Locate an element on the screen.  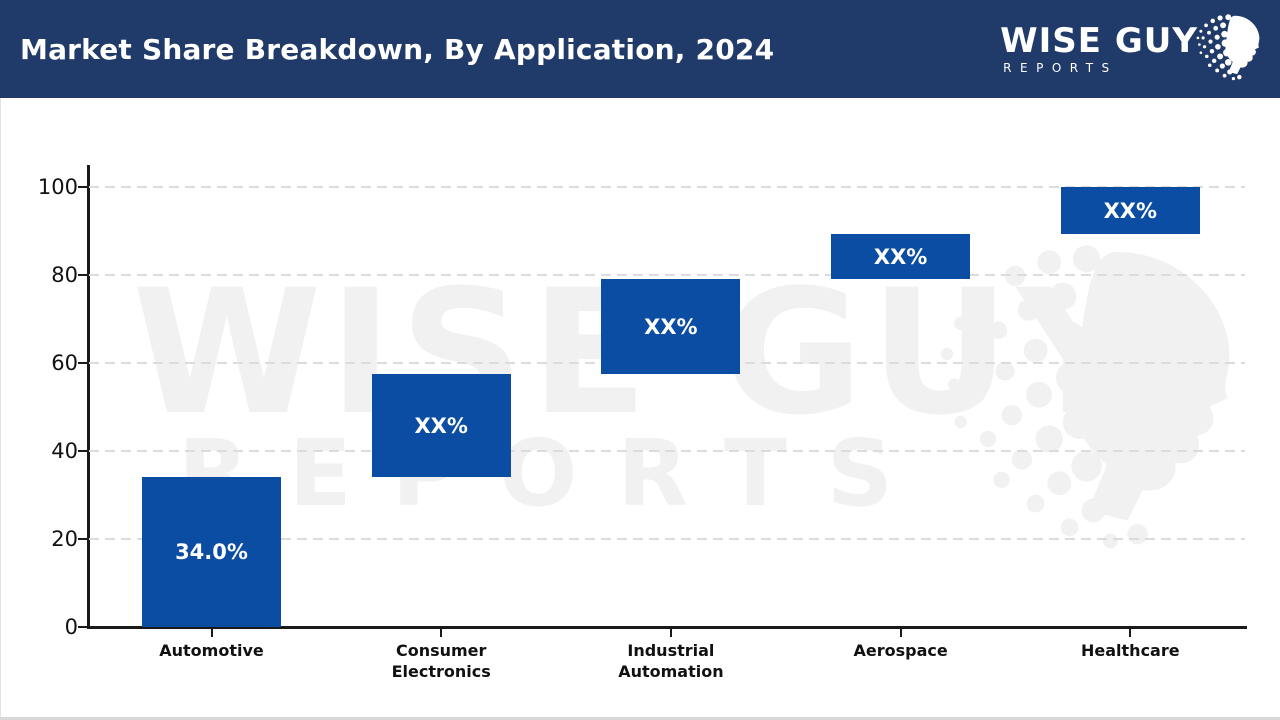
bar-value-label: 34.0% is located at coordinates (211, 552).